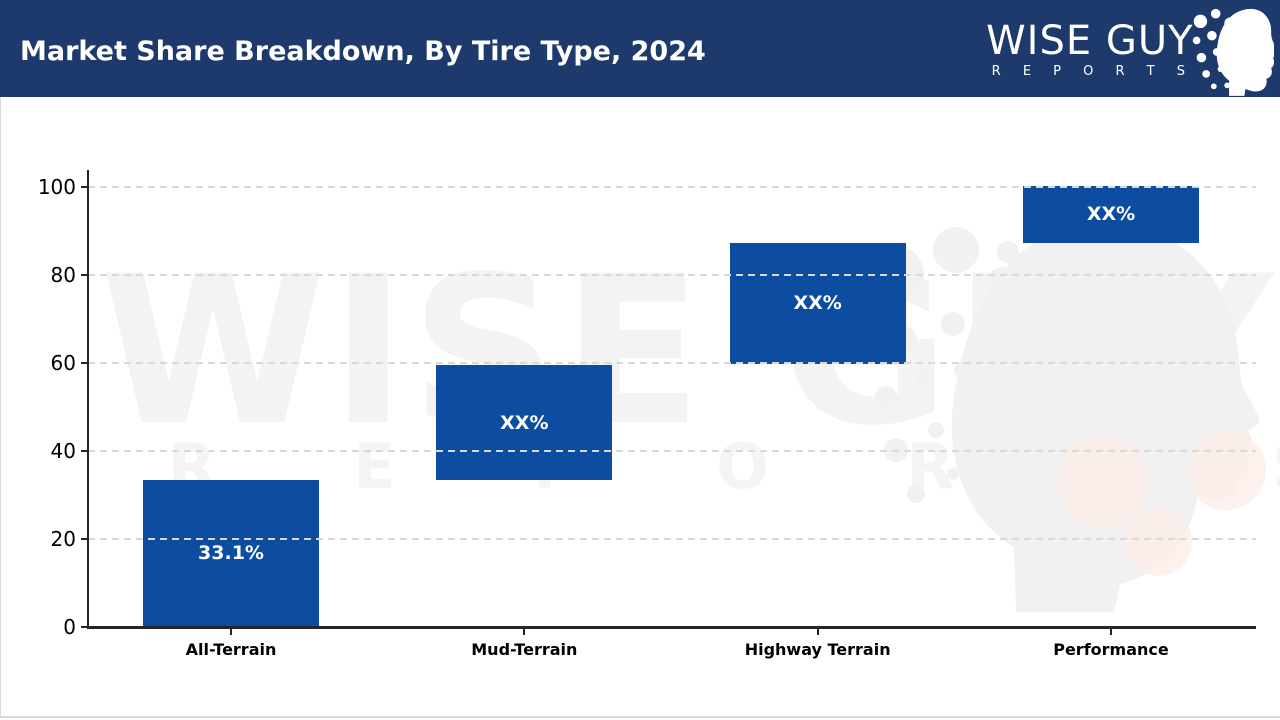 The height and width of the screenshot is (720, 1280). What do you see at coordinates (1092, 71) in the screenshot?
I see `logo-subtitle: R E P O R T S` at bounding box center [1092, 71].